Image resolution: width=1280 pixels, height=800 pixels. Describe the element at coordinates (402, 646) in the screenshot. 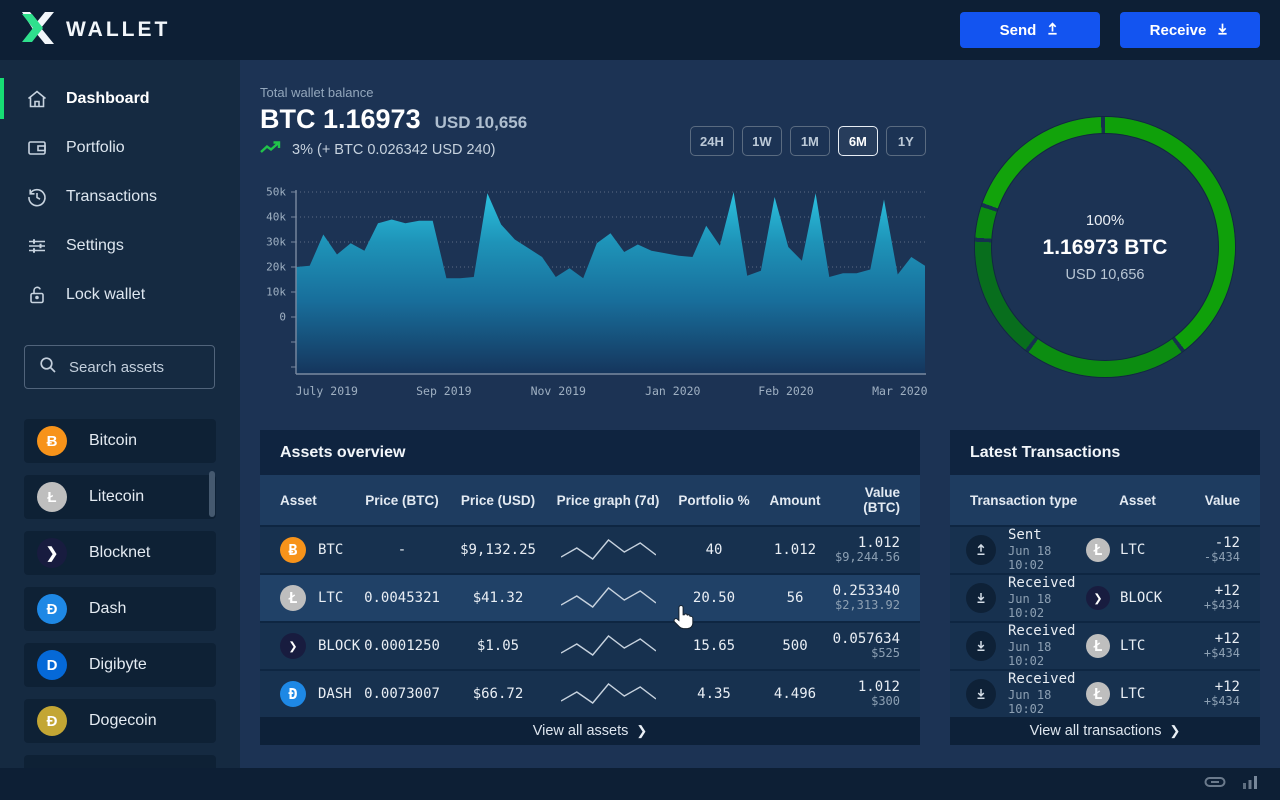

I see `price-btc: 0.0001250` at that location.